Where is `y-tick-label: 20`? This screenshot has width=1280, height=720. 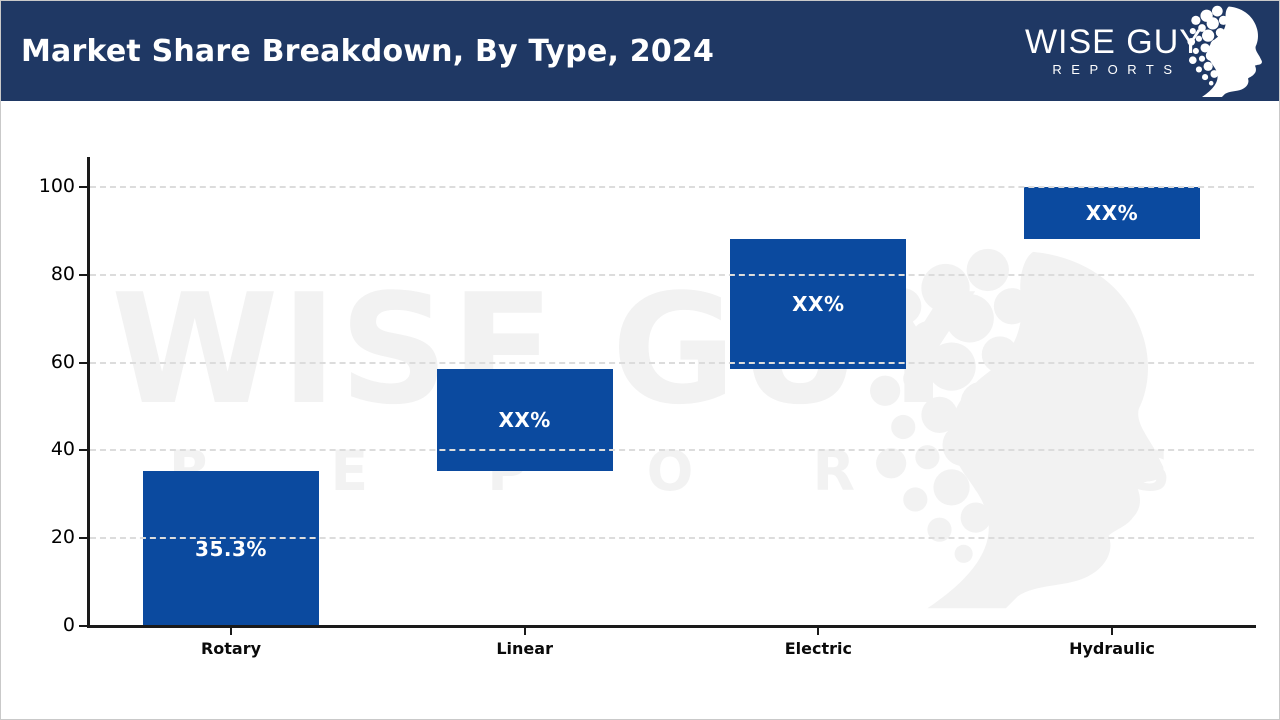 y-tick-label: 20 is located at coordinates (62, 537).